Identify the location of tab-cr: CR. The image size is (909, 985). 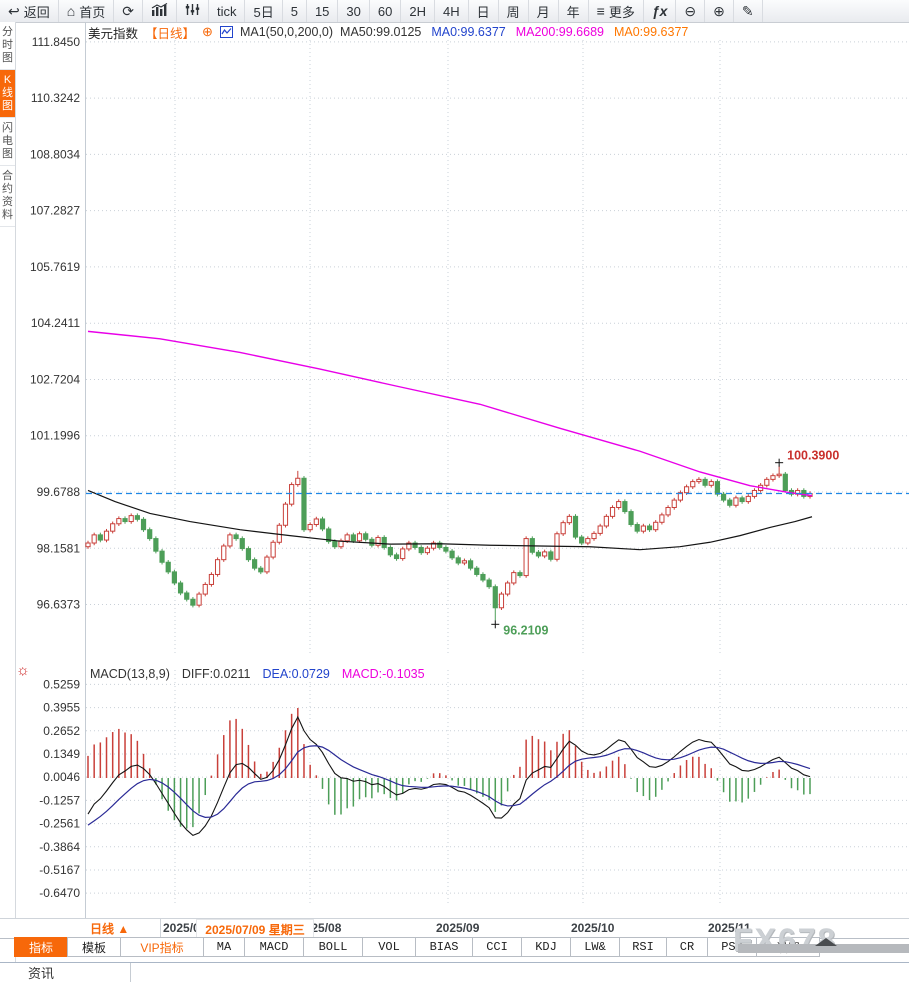
(687, 947).